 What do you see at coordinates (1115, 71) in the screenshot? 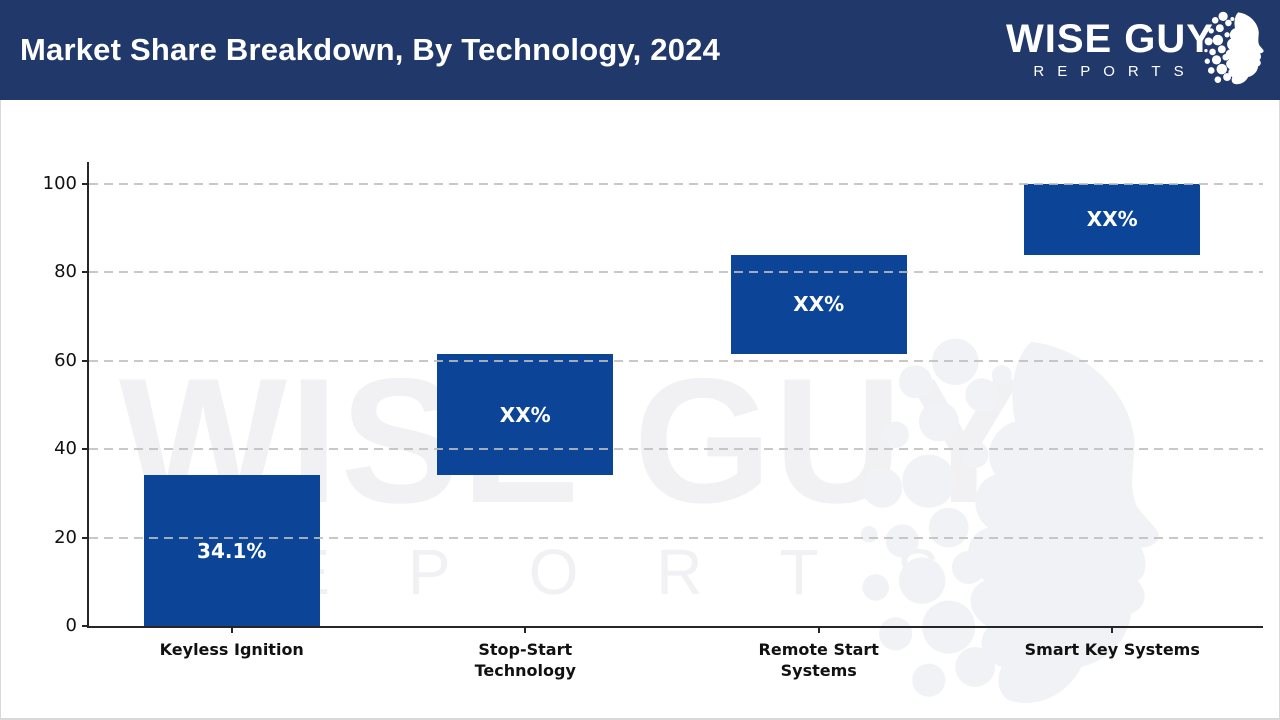
I see `brand-subtitle: REPORTS` at bounding box center [1115, 71].